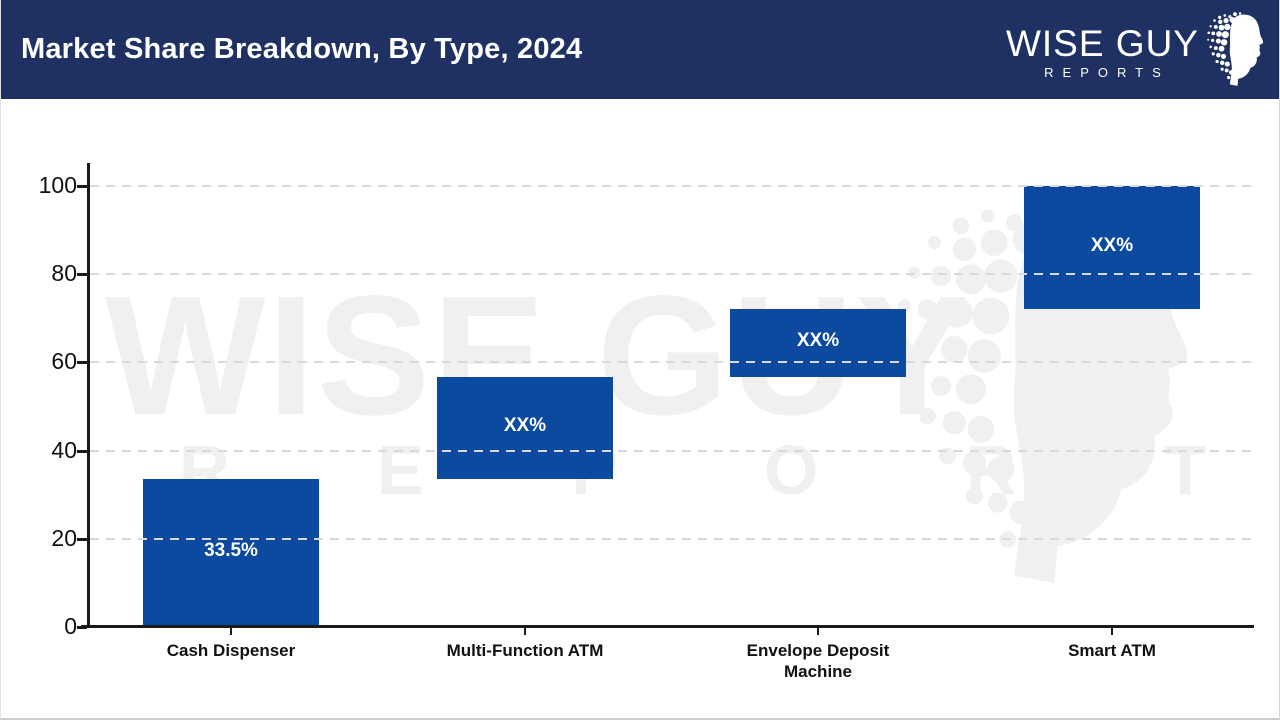 The height and width of the screenshot is (720, 1280). I want to click on bar-cash-dispenser, so click(231, 553).